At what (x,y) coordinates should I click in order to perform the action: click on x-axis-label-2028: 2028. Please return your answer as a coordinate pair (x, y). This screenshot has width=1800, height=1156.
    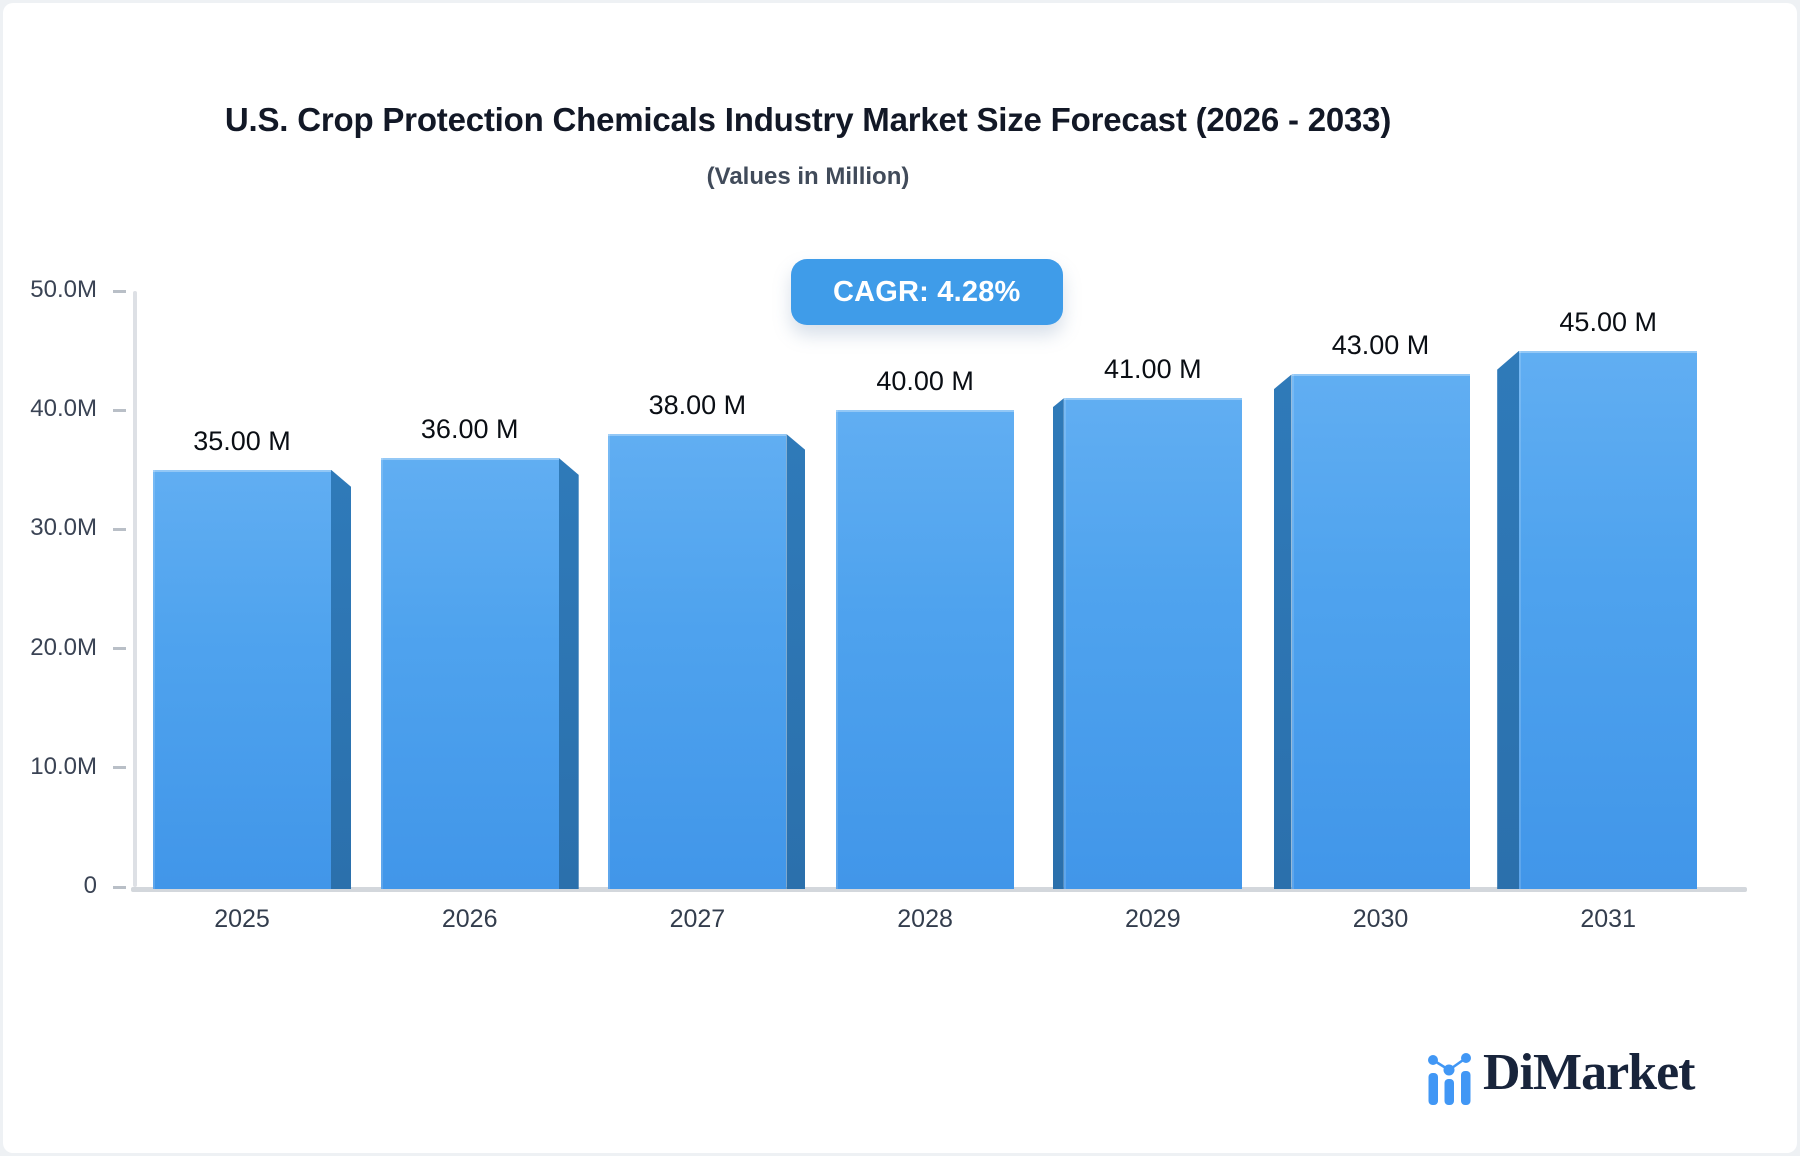
    Looking at the image, I should click on (925, 919).